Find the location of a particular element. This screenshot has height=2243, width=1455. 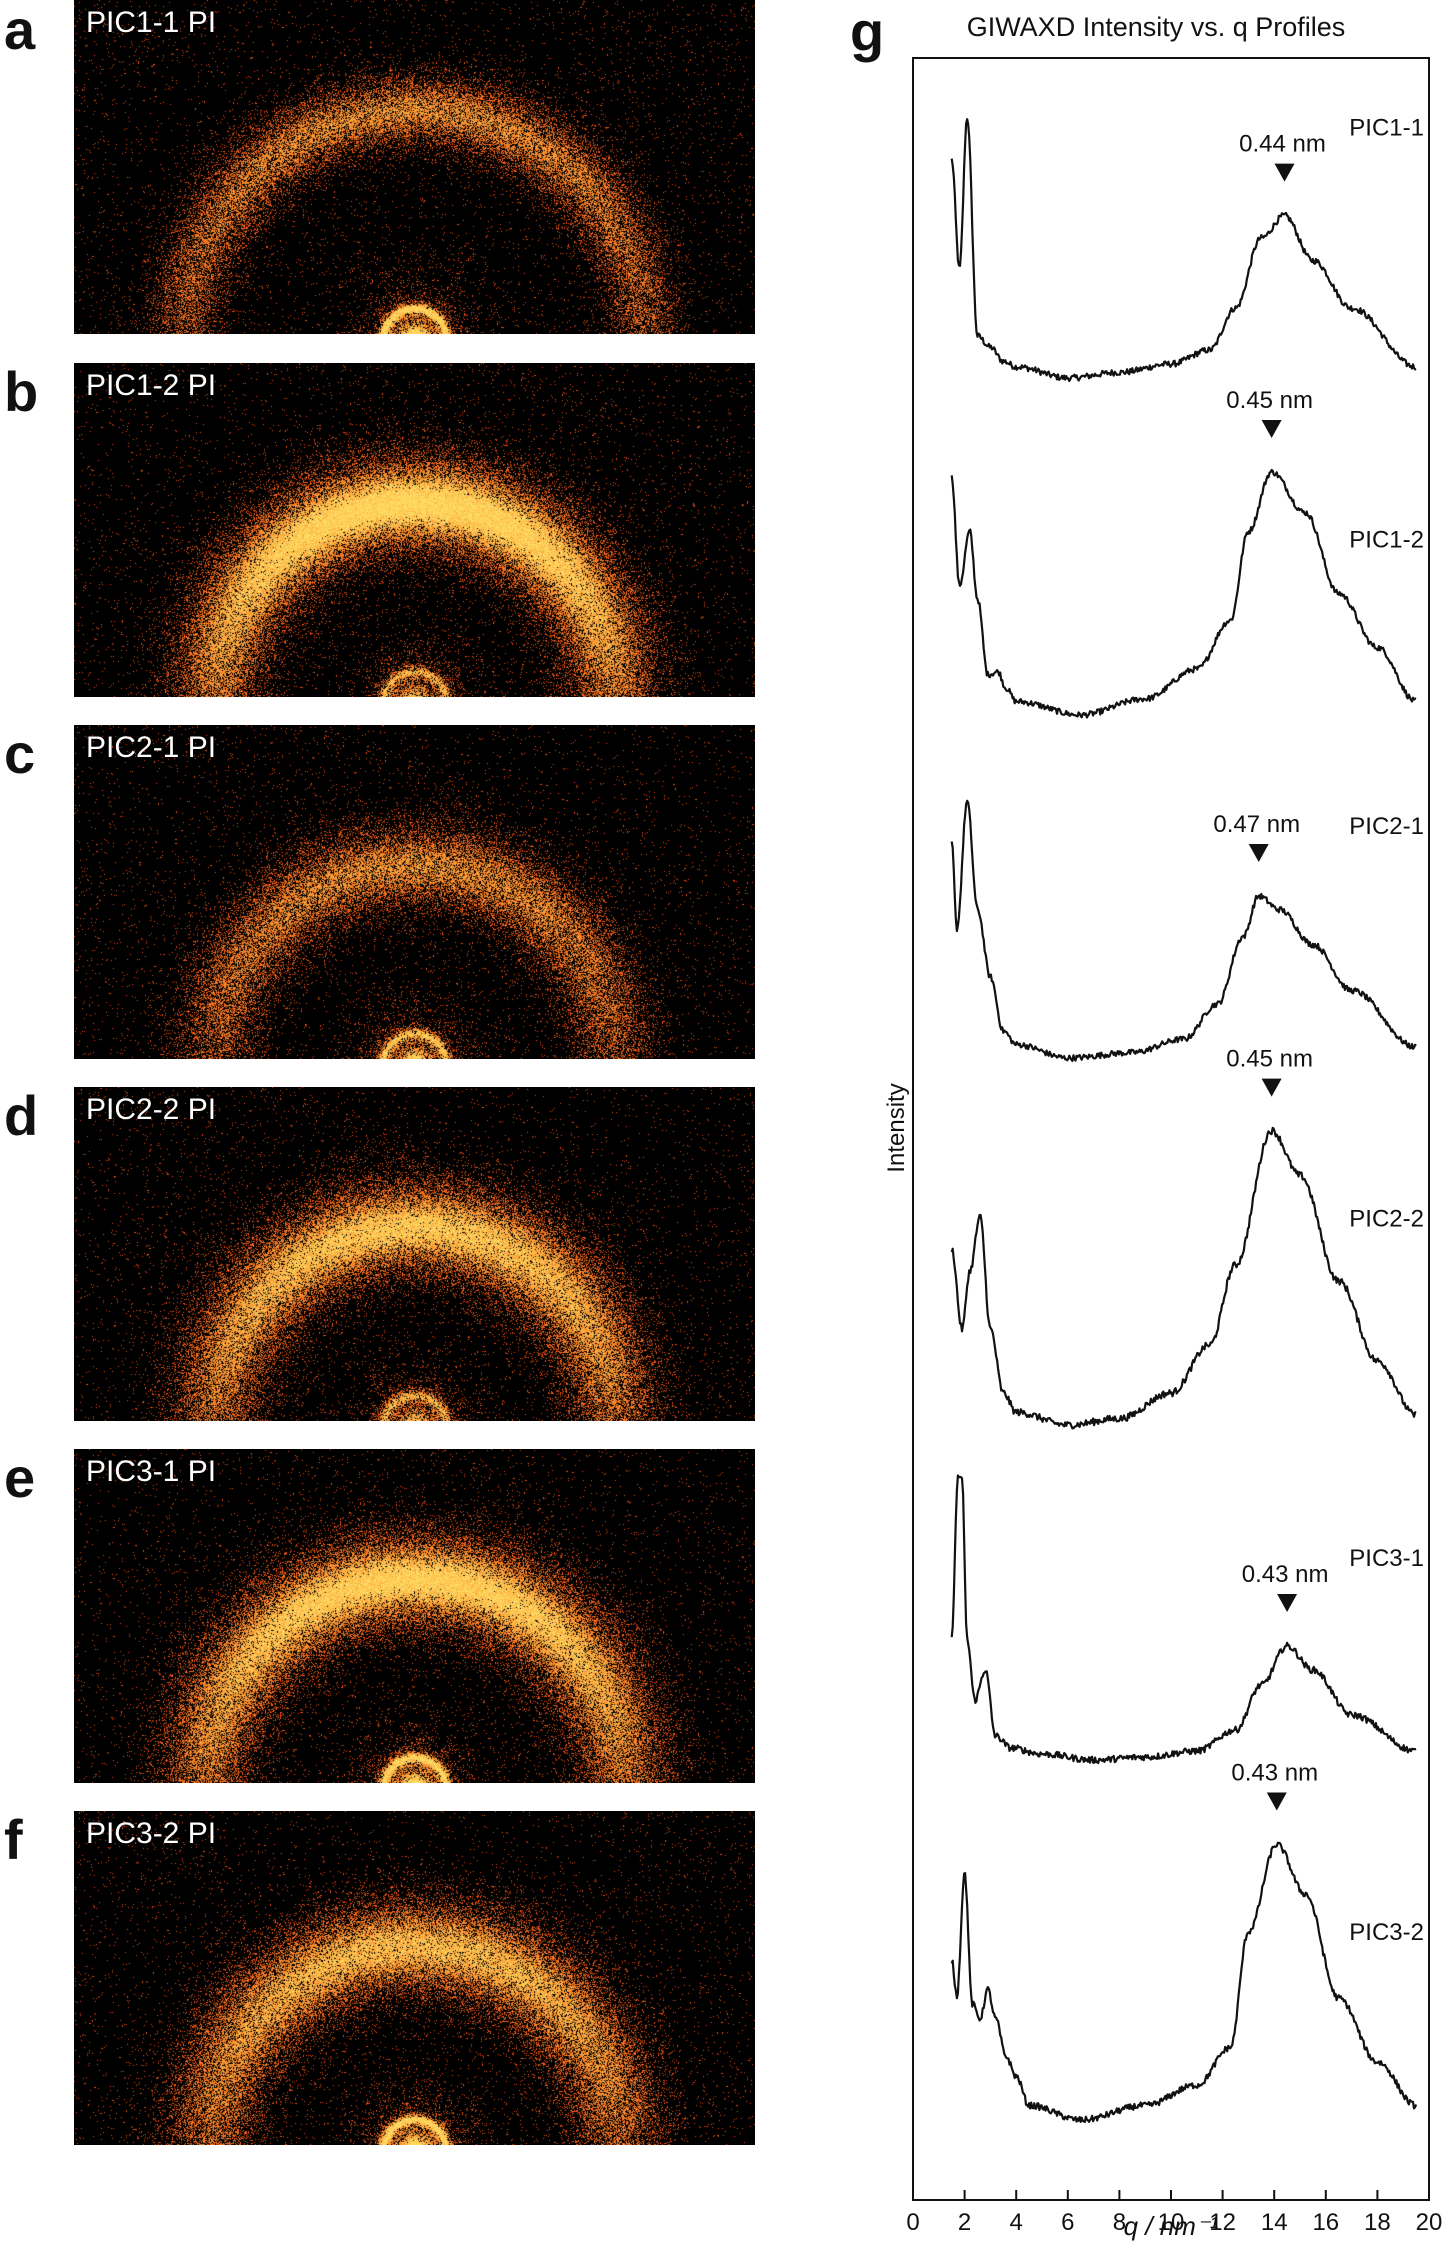

pattern-image-c is located at coordinates (414, 892).